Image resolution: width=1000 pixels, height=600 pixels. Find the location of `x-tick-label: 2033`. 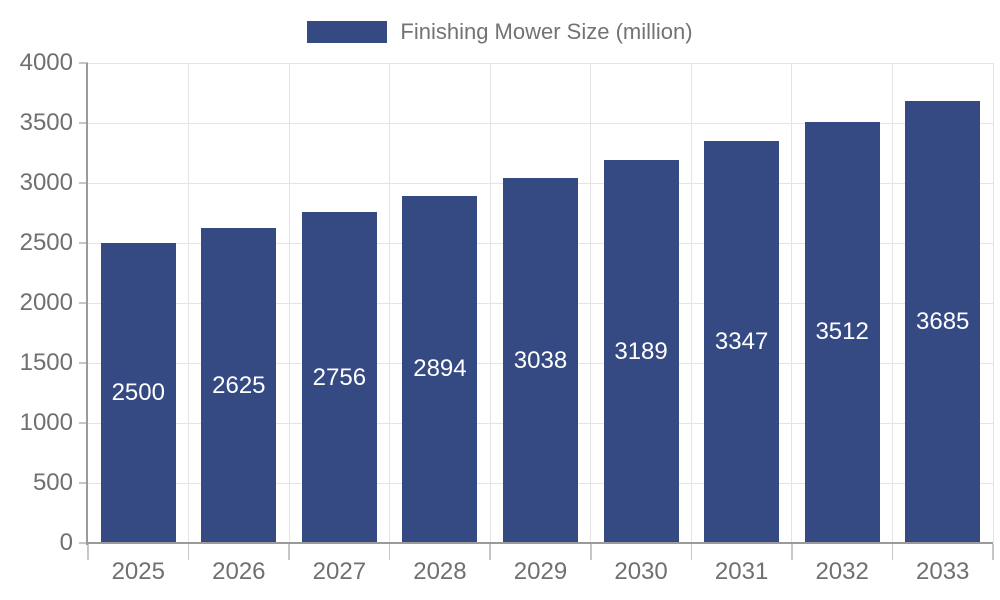

x-tick-label: 2033 is located at coordinates (943, 571).